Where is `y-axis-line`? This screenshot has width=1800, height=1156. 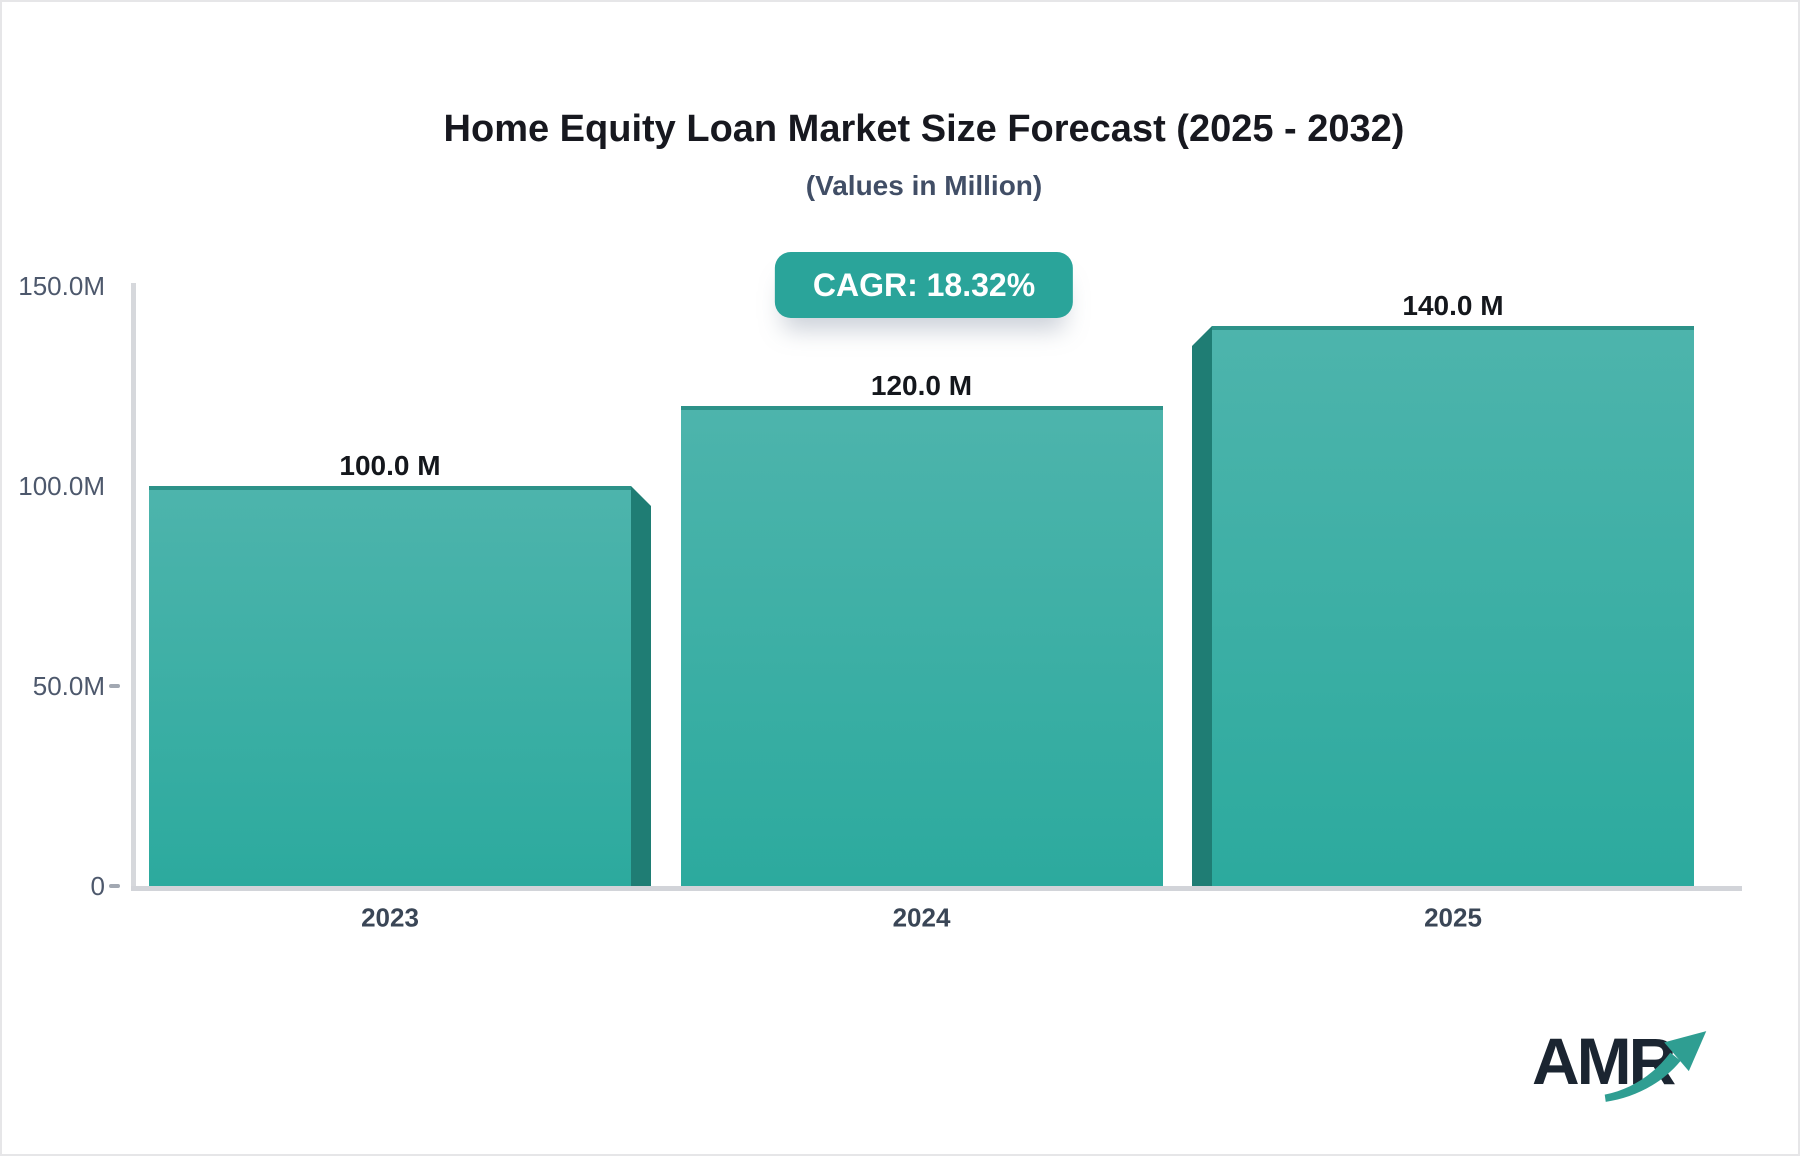 y-axis-line is located at coordinates (133, 587).